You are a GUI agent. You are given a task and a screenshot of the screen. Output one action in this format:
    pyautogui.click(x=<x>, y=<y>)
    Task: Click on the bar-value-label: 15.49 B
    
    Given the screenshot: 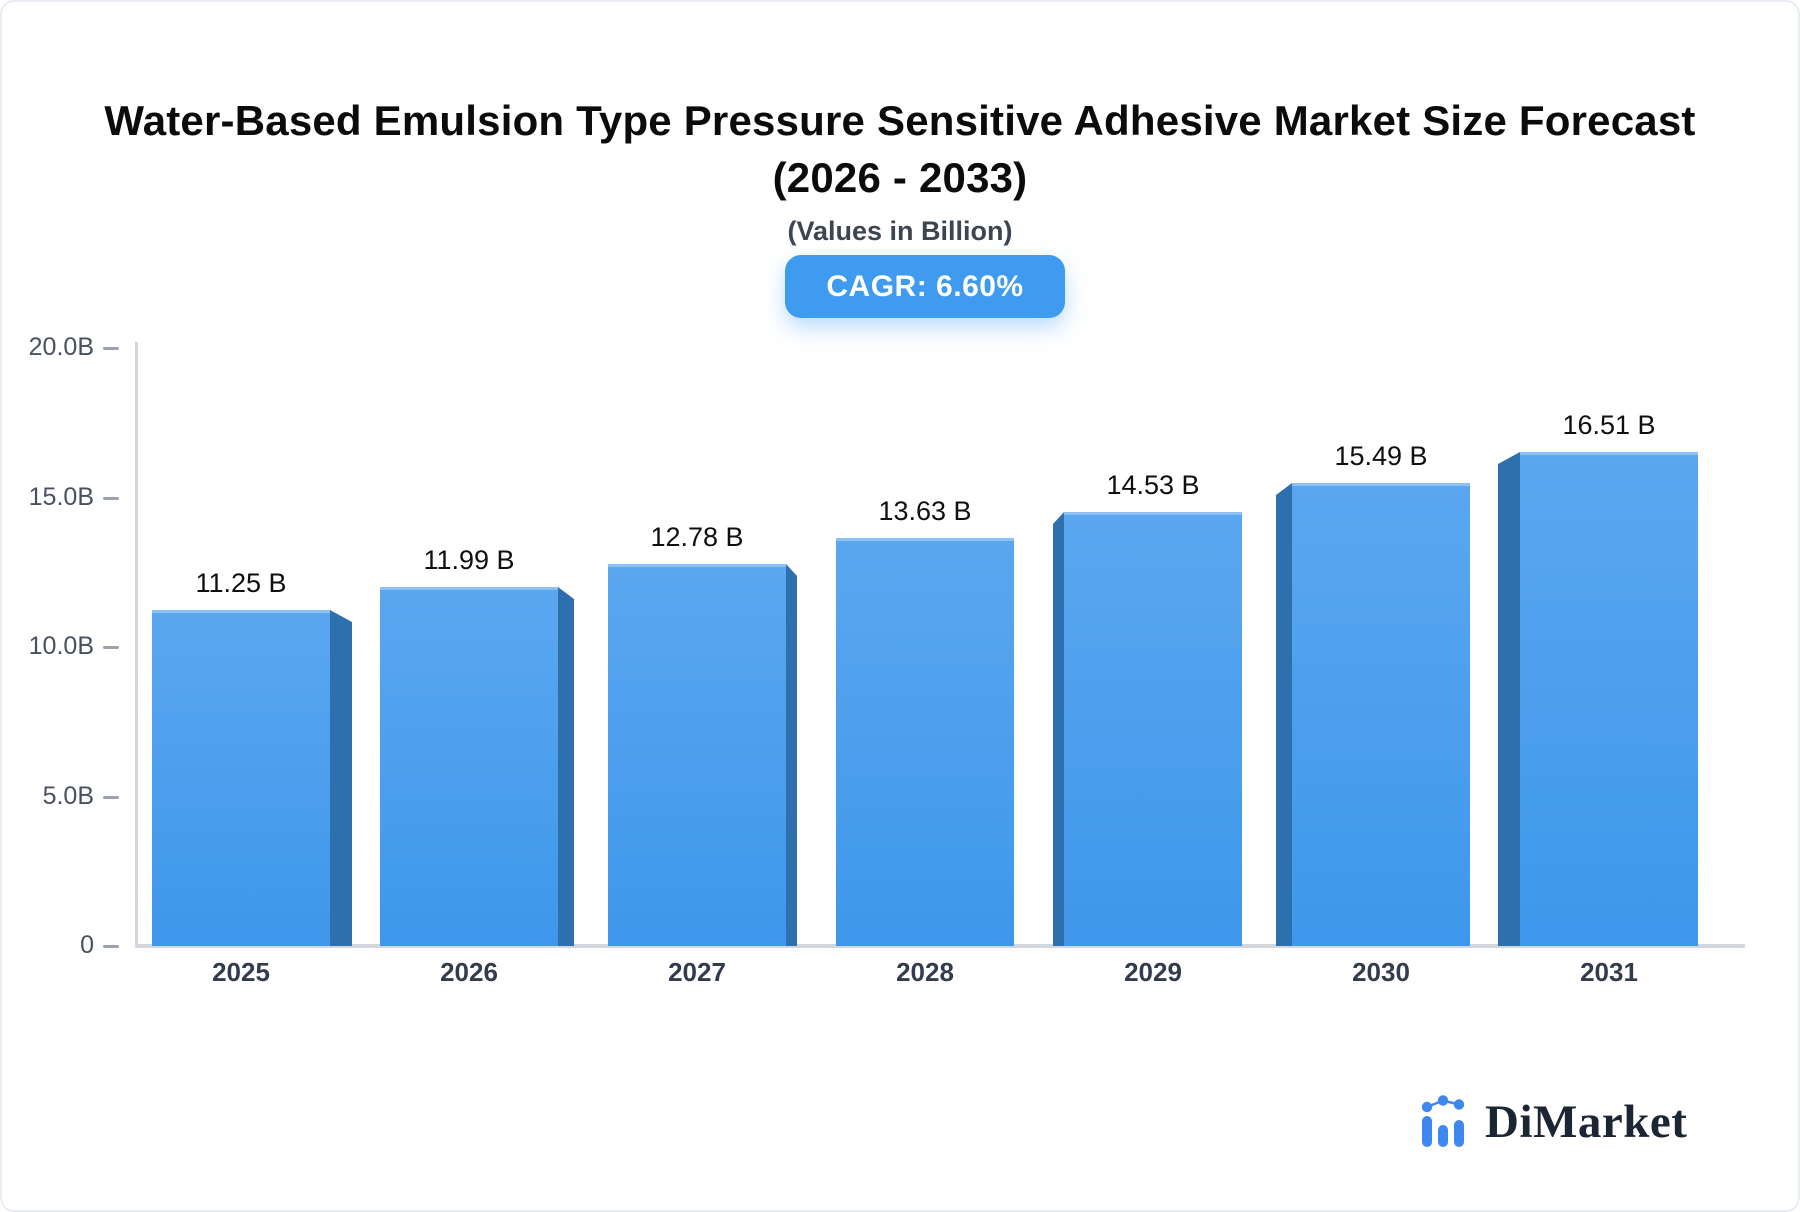 What is the action you would take?
    pyautogui.click(x=1381, y=456)
    